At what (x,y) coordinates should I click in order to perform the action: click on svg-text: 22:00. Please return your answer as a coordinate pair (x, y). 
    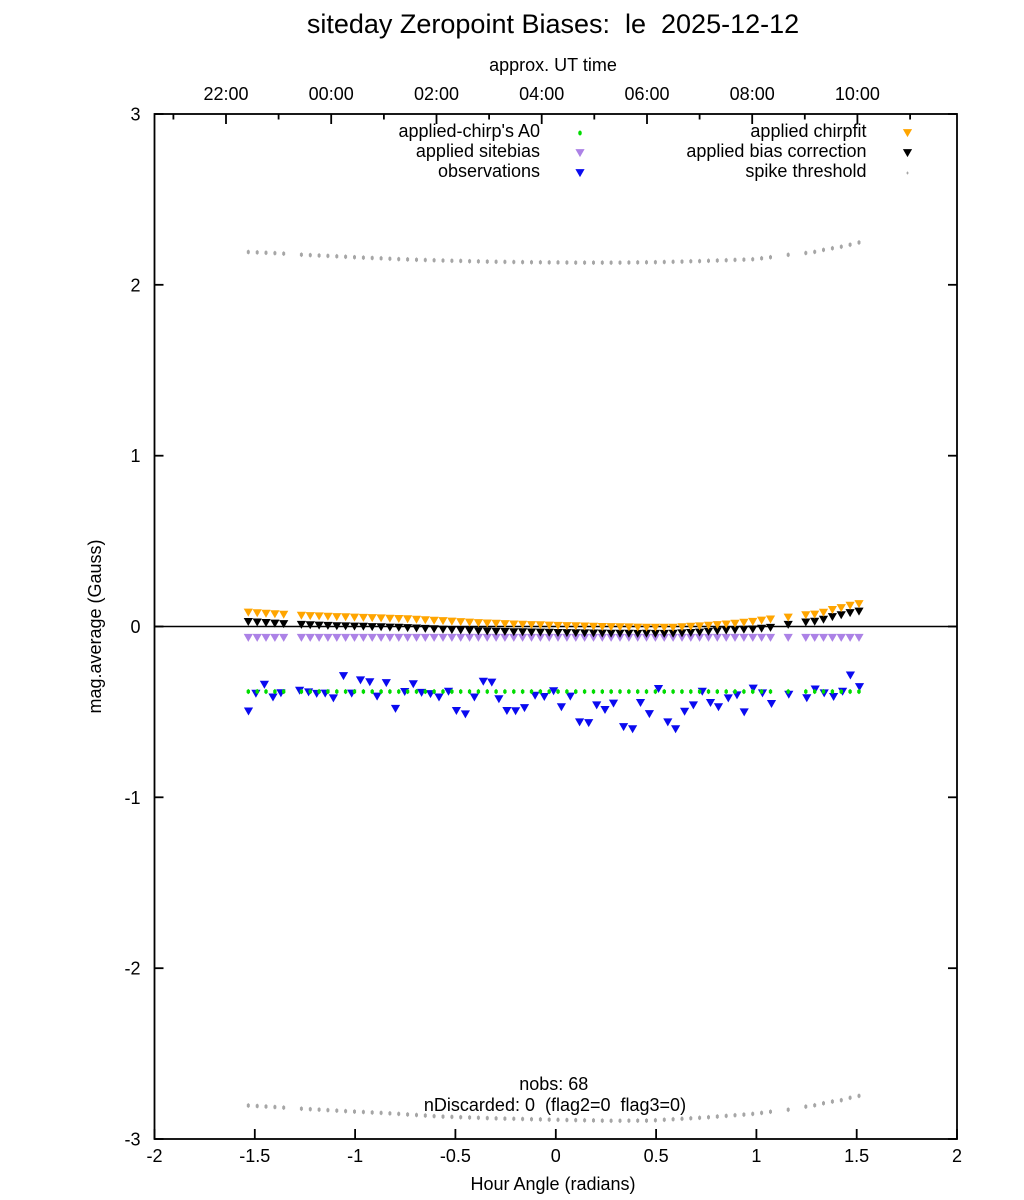
    Looking at the image, I should click on (225, 94).